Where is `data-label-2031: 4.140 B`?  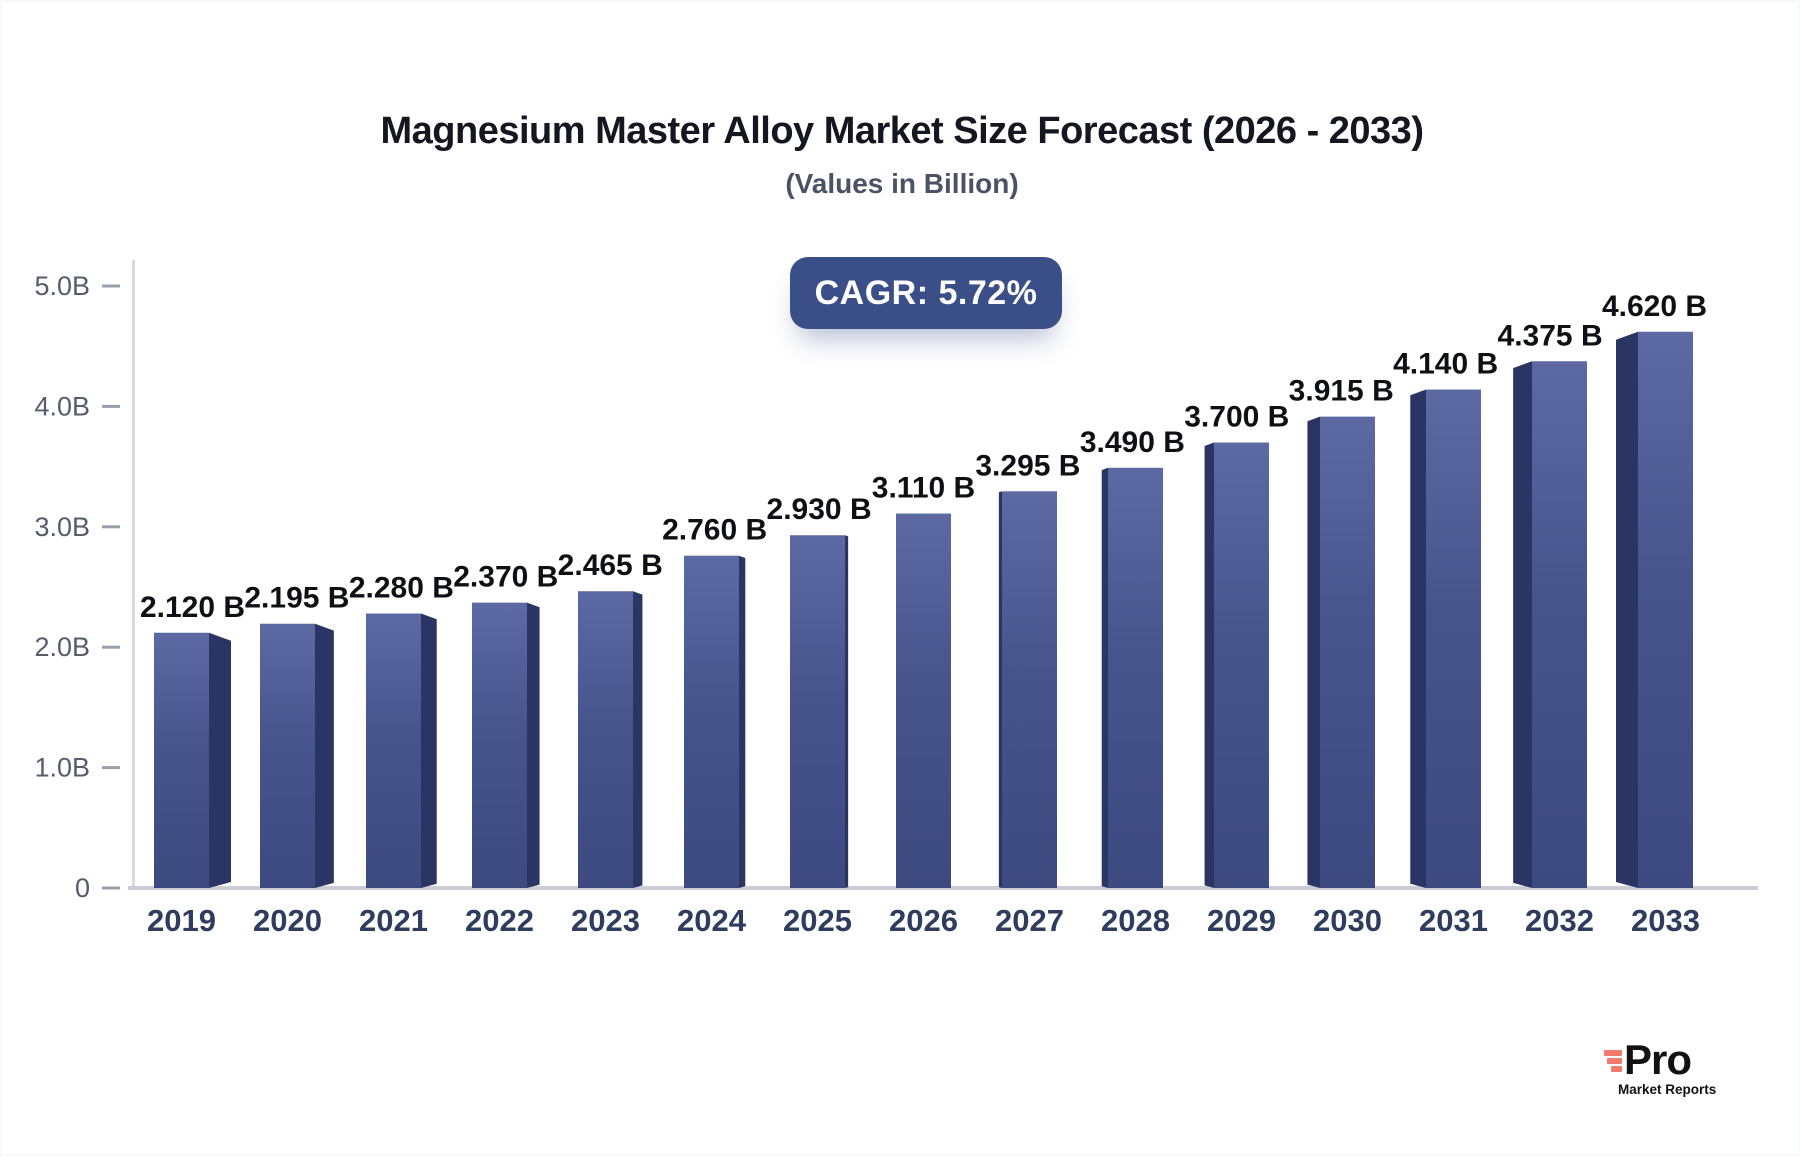 data-label-2031: 4.140 B is located at coordinates (1445, 364).